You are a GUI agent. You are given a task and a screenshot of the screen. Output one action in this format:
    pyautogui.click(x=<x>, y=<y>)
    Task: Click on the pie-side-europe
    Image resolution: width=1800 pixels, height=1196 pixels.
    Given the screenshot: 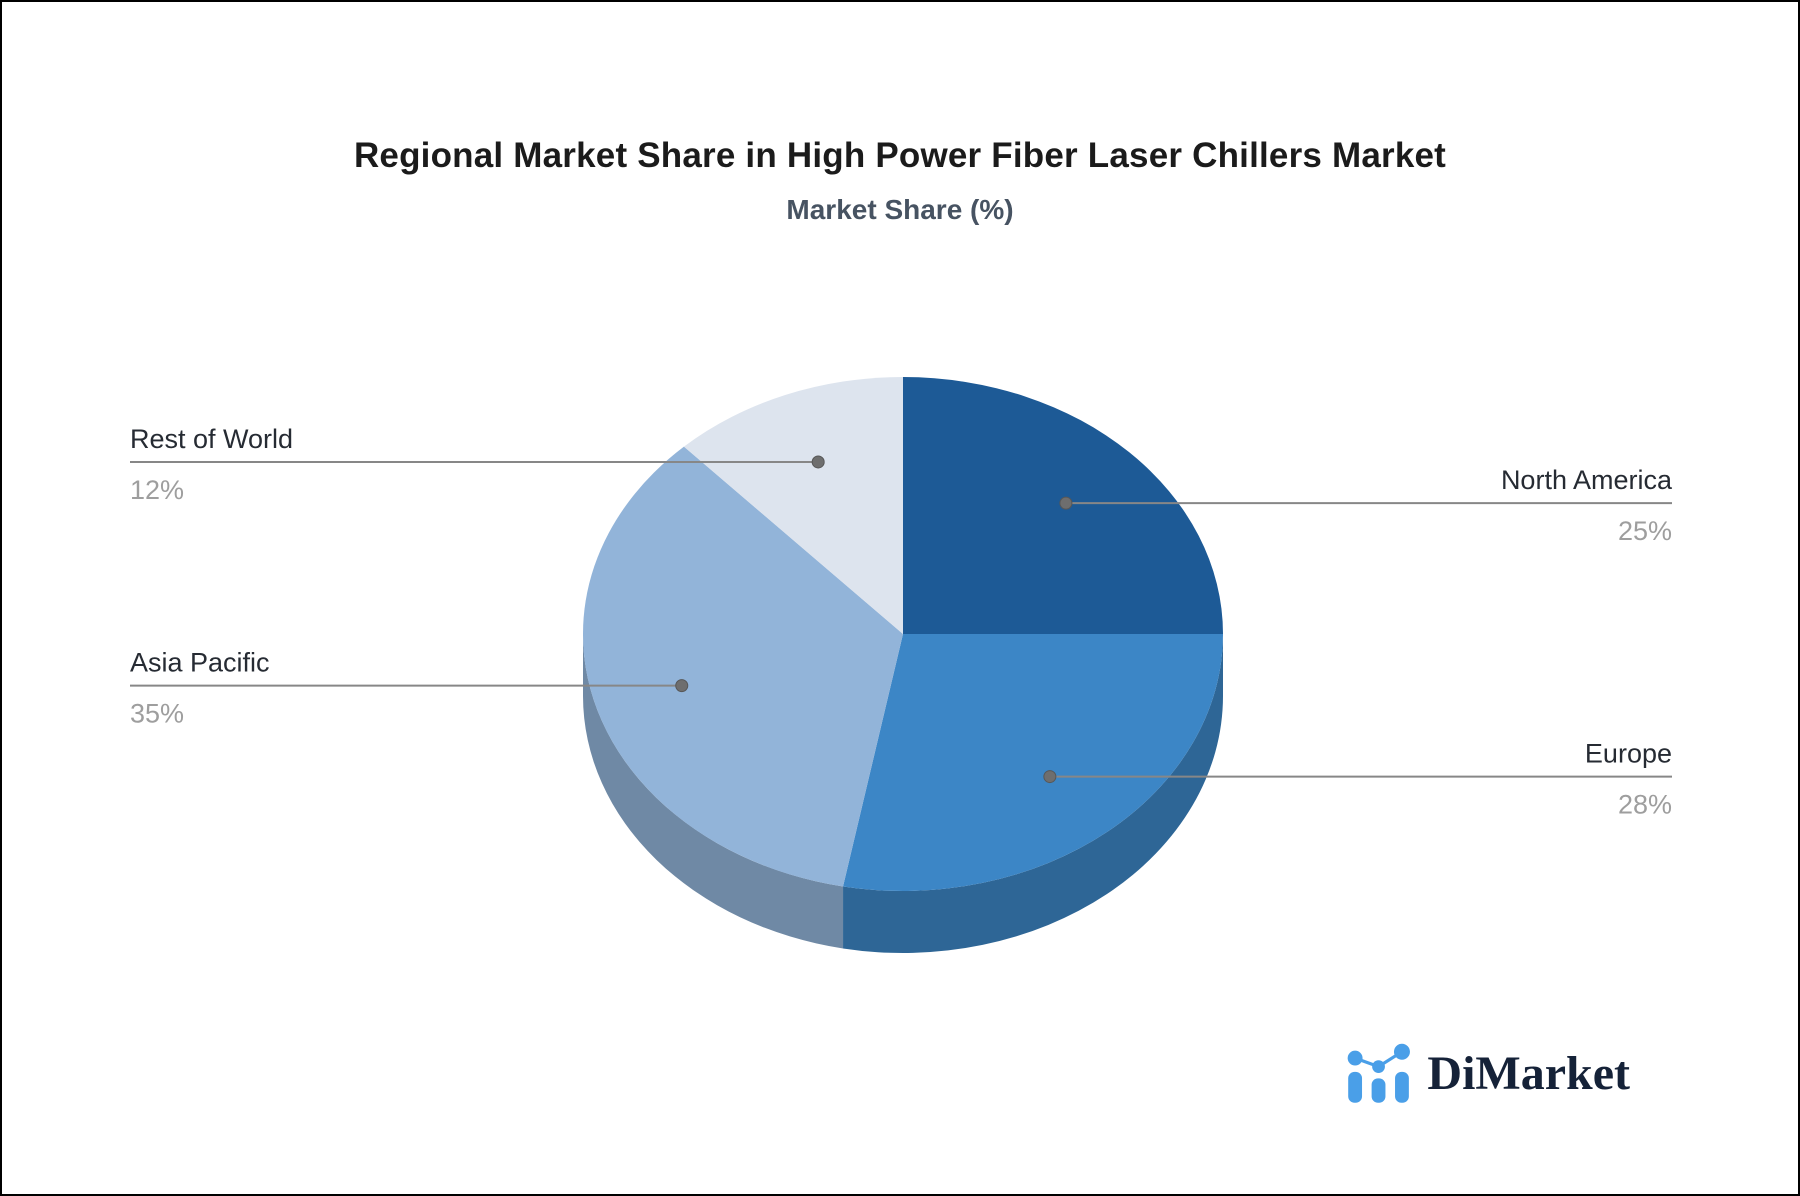 What is the action you would take?
    pyautogui.click(x=1033, y=793)
    